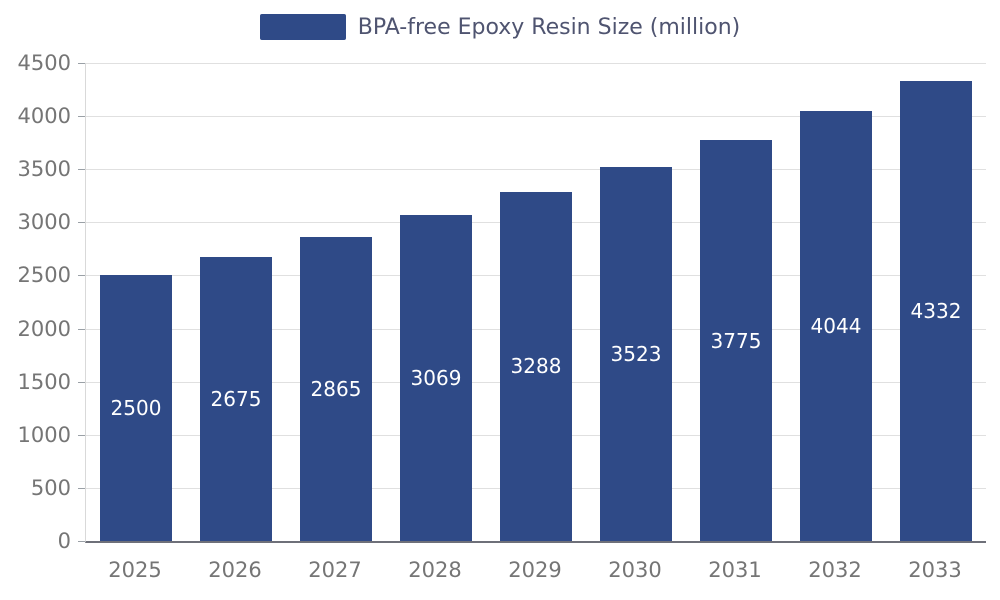 This screenshot has height=600, width=1000. What do you see at coordinates (235, 570) in the screenshot?
I see `x-axis-tick-label: 2026` at bounding box center [235, 570].